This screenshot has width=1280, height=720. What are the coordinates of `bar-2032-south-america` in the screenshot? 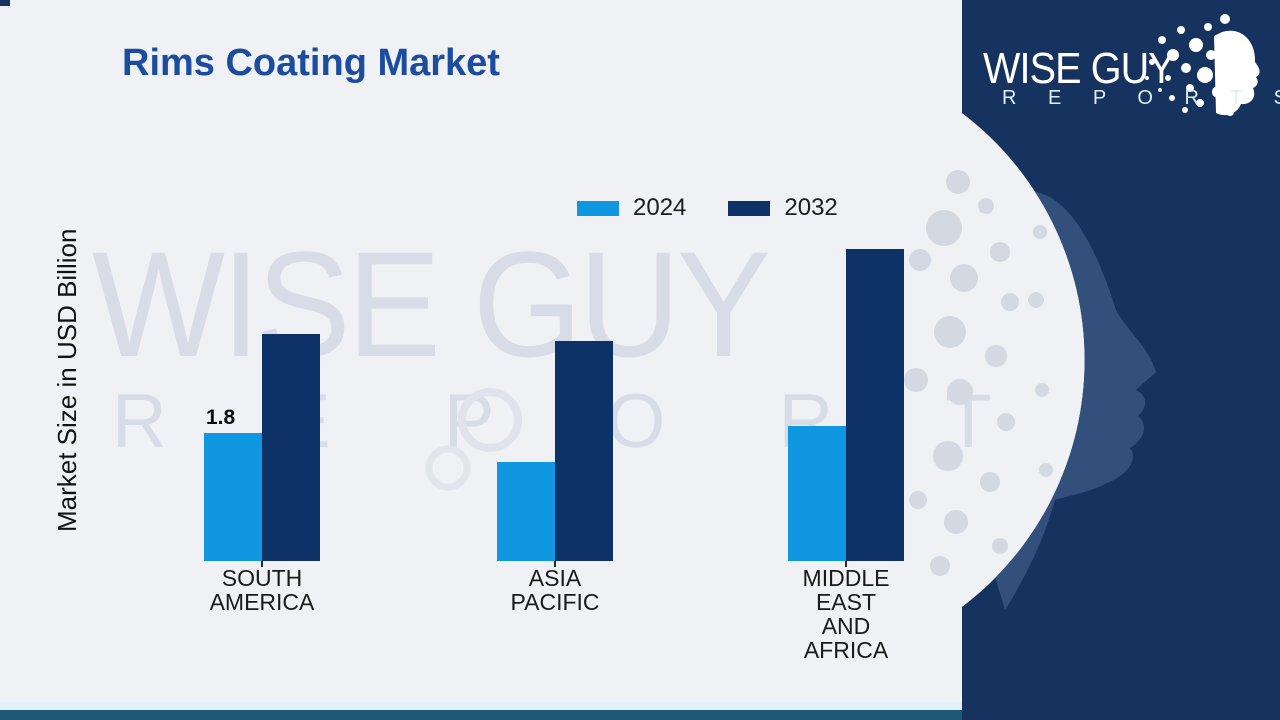 It's located at (291, 447).